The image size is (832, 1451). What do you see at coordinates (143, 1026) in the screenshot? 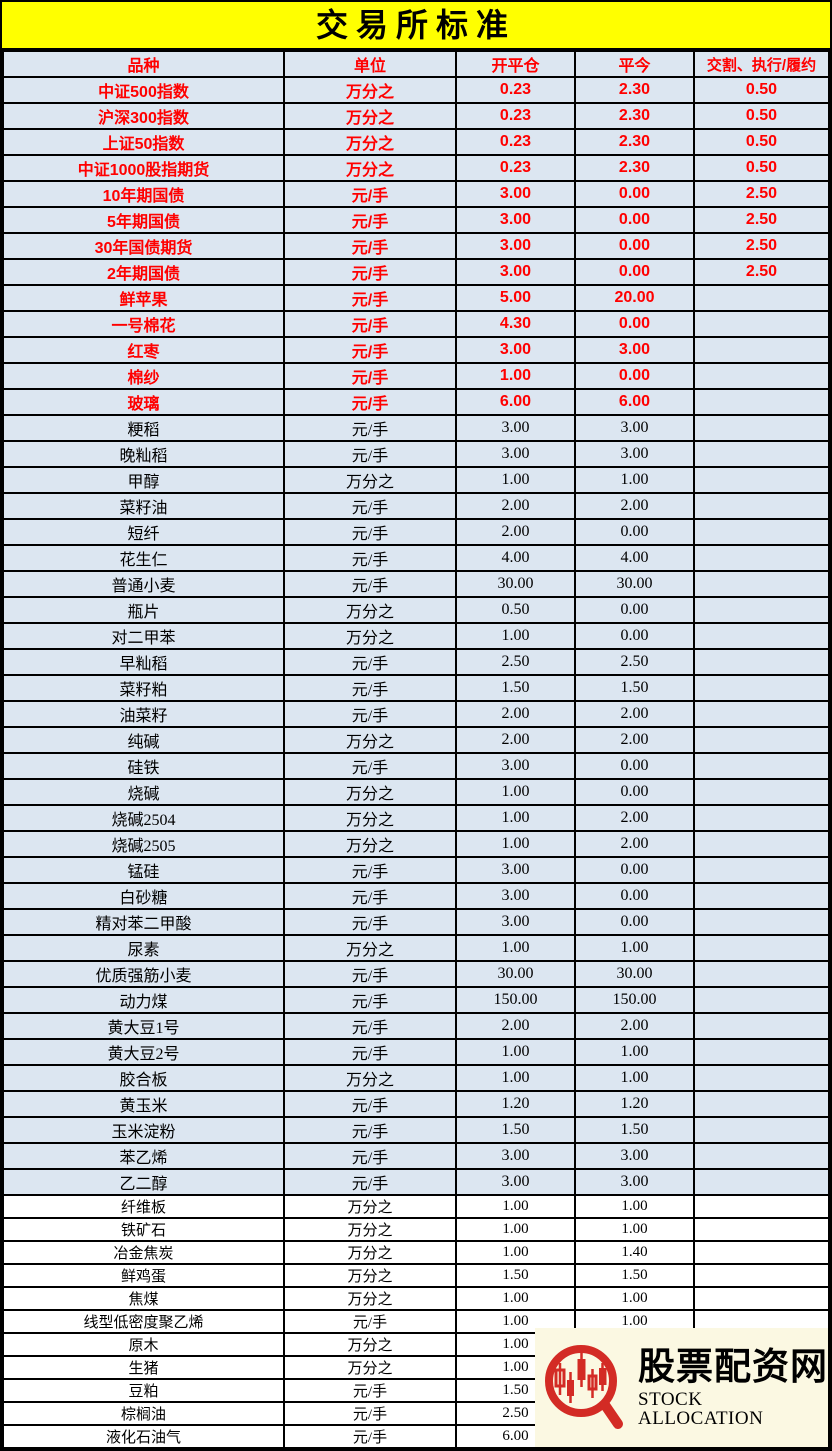
I see `cell-variety: 黄大豆1号` at bounding box center [143, 1026].